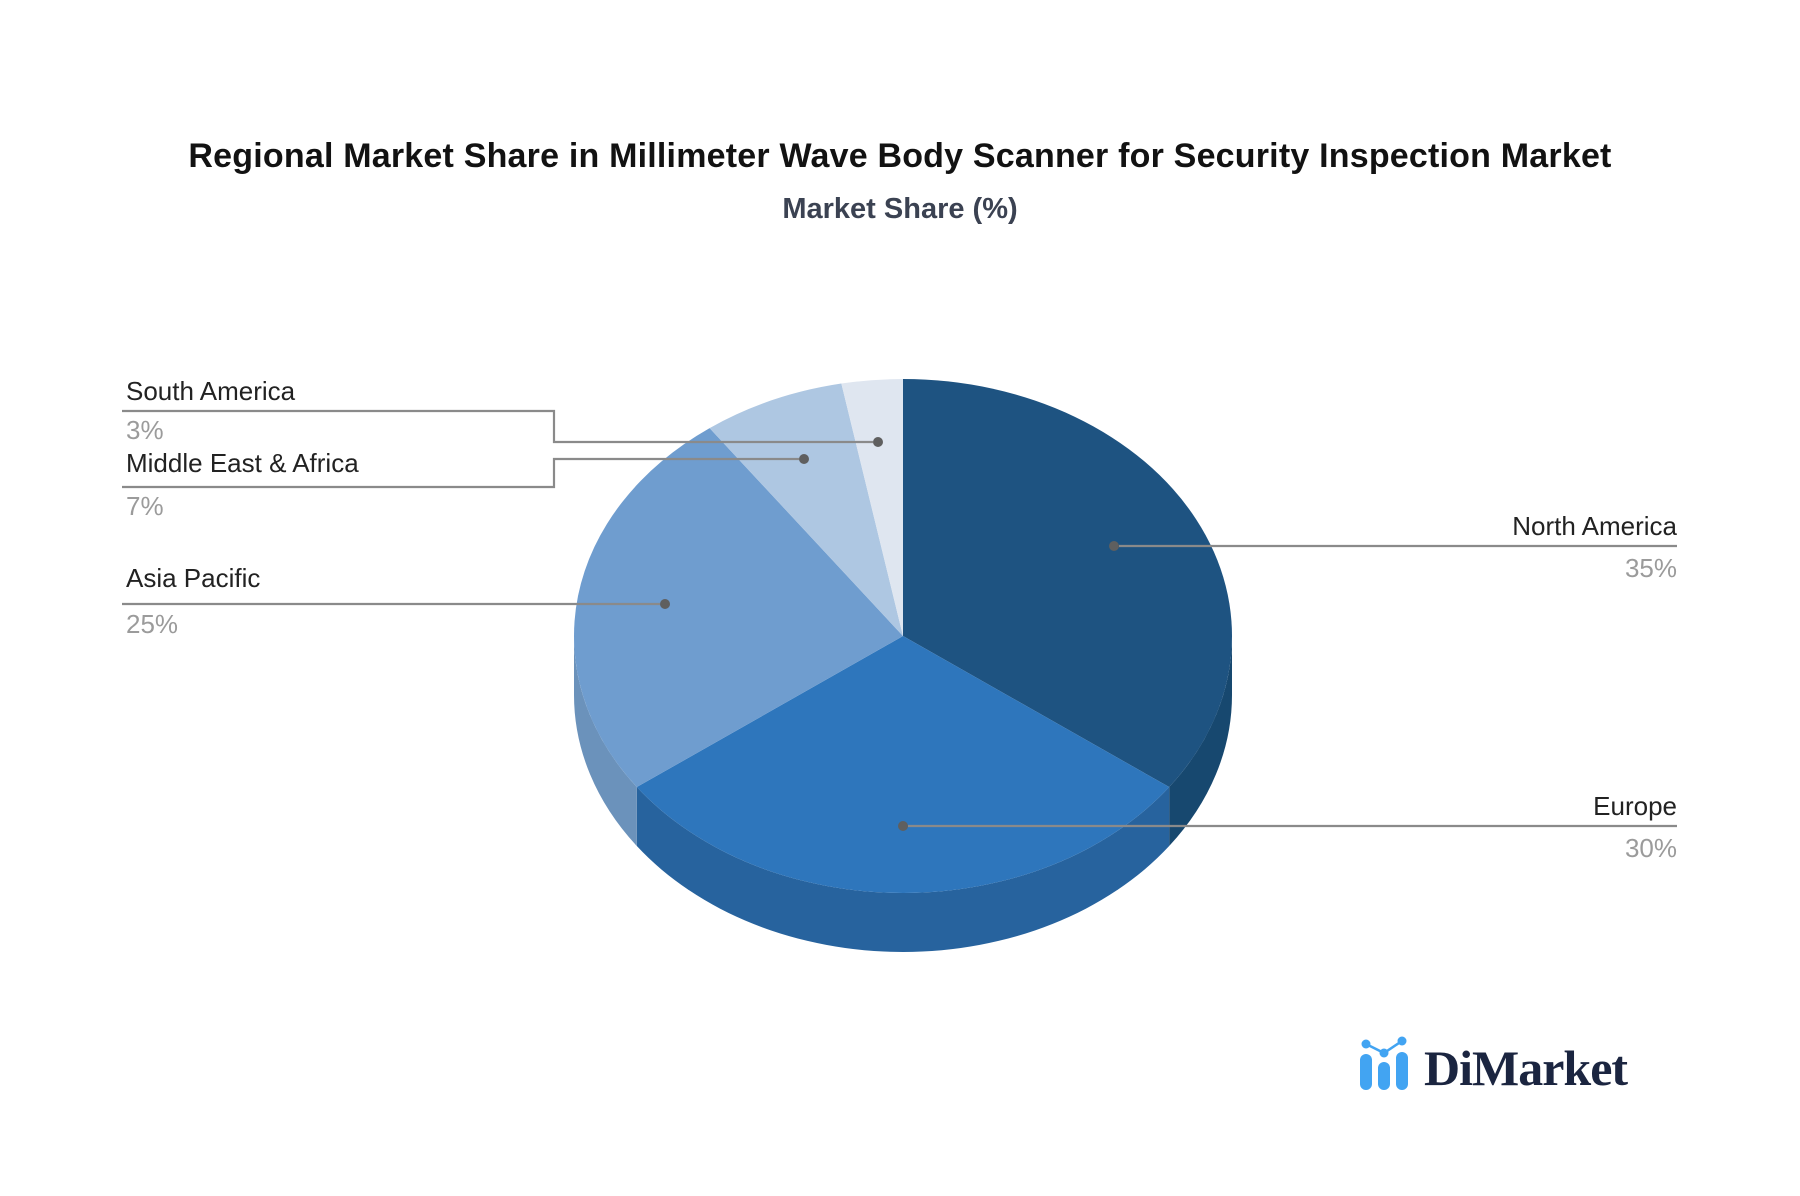 The height and width of the screenshot is (1196, 1800). I want to click on leader-dot-north-america, so click(1114, 546).